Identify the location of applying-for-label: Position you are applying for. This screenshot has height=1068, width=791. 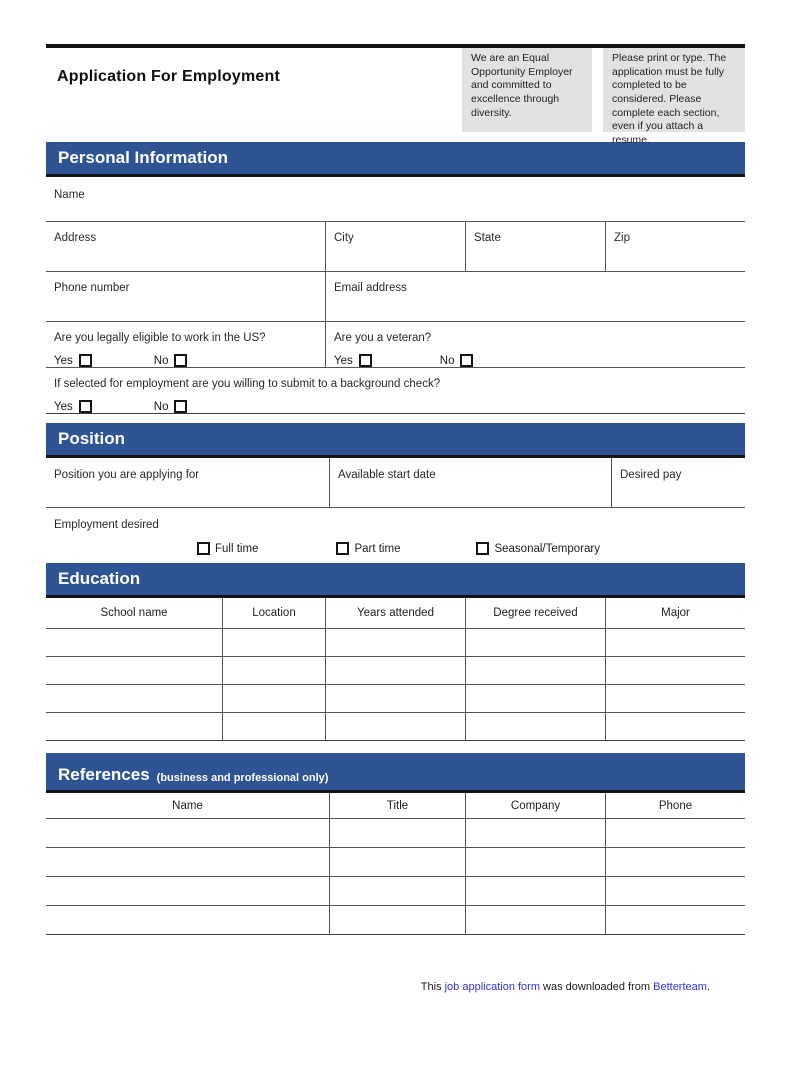
(127, 475).